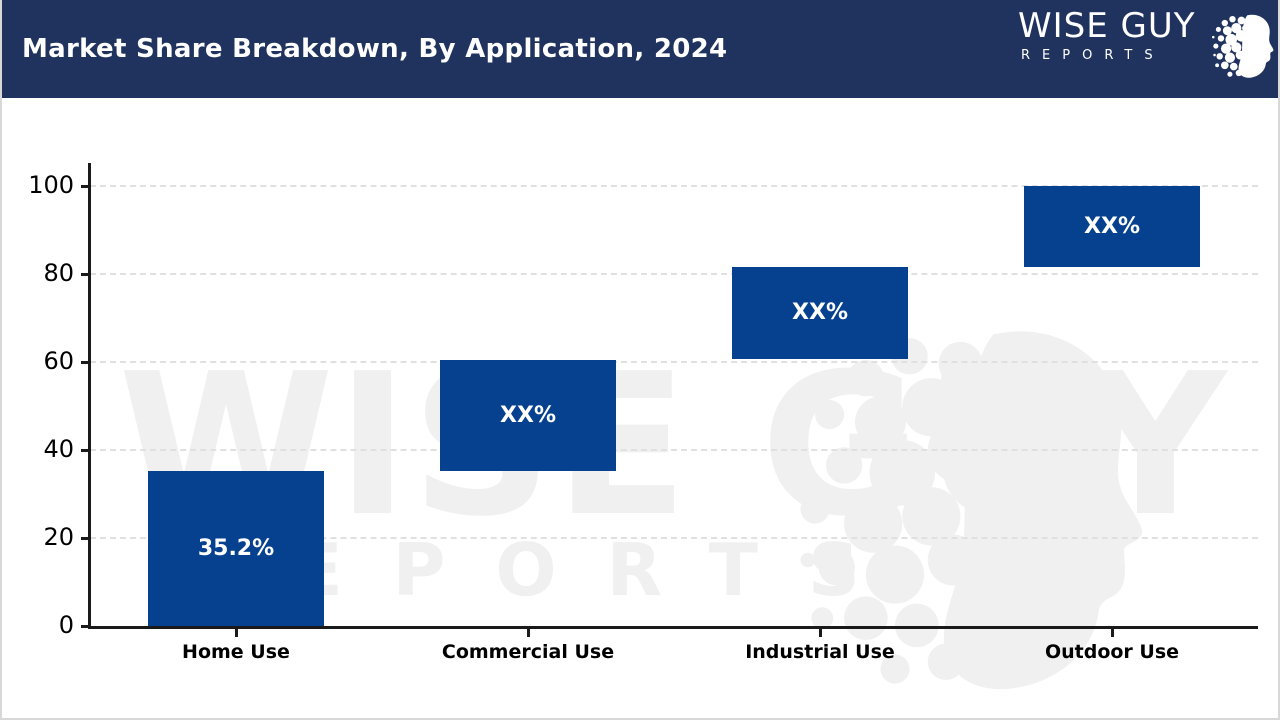 The width and height of the screenshot is (1280, 720). I want to click on y-tick-label: 100, so click(51, 185).